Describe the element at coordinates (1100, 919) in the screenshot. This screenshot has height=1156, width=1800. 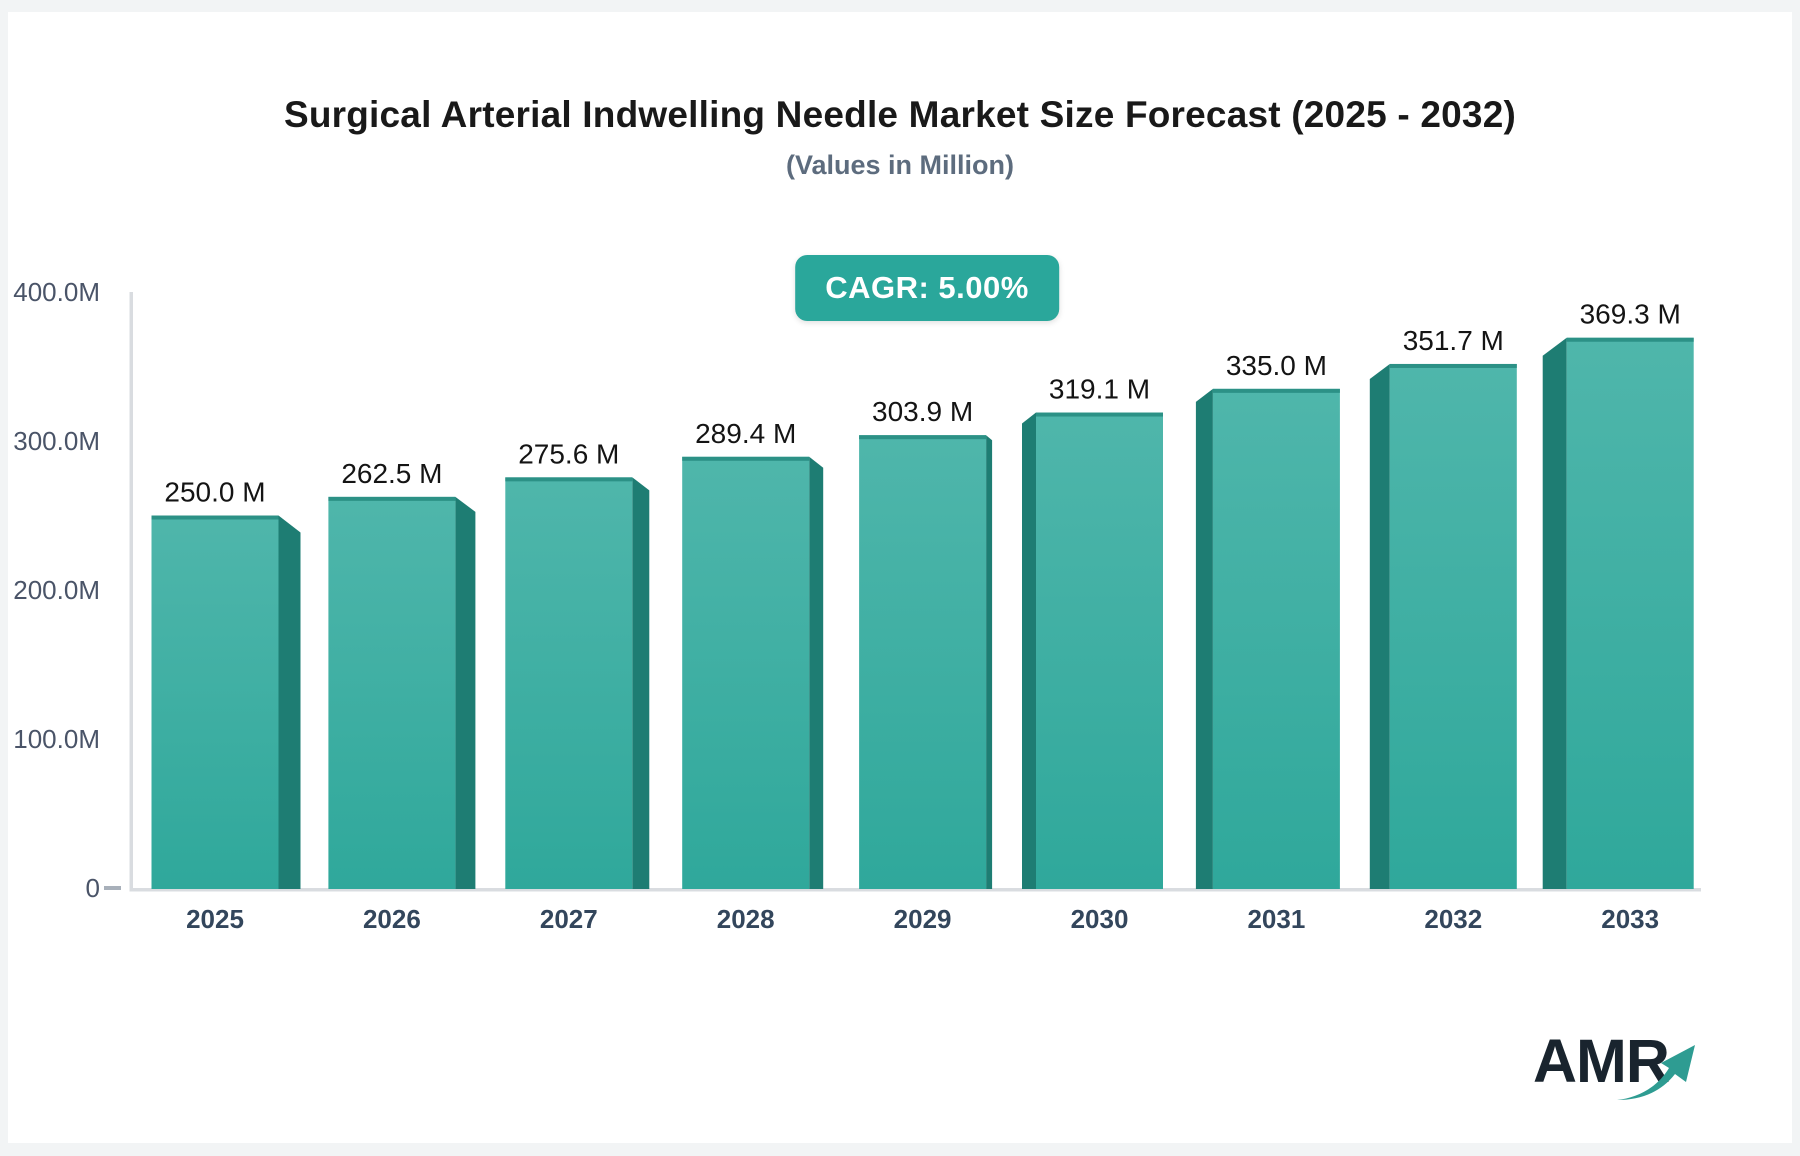
I see `x-axis-year-label: 2030` at that location.